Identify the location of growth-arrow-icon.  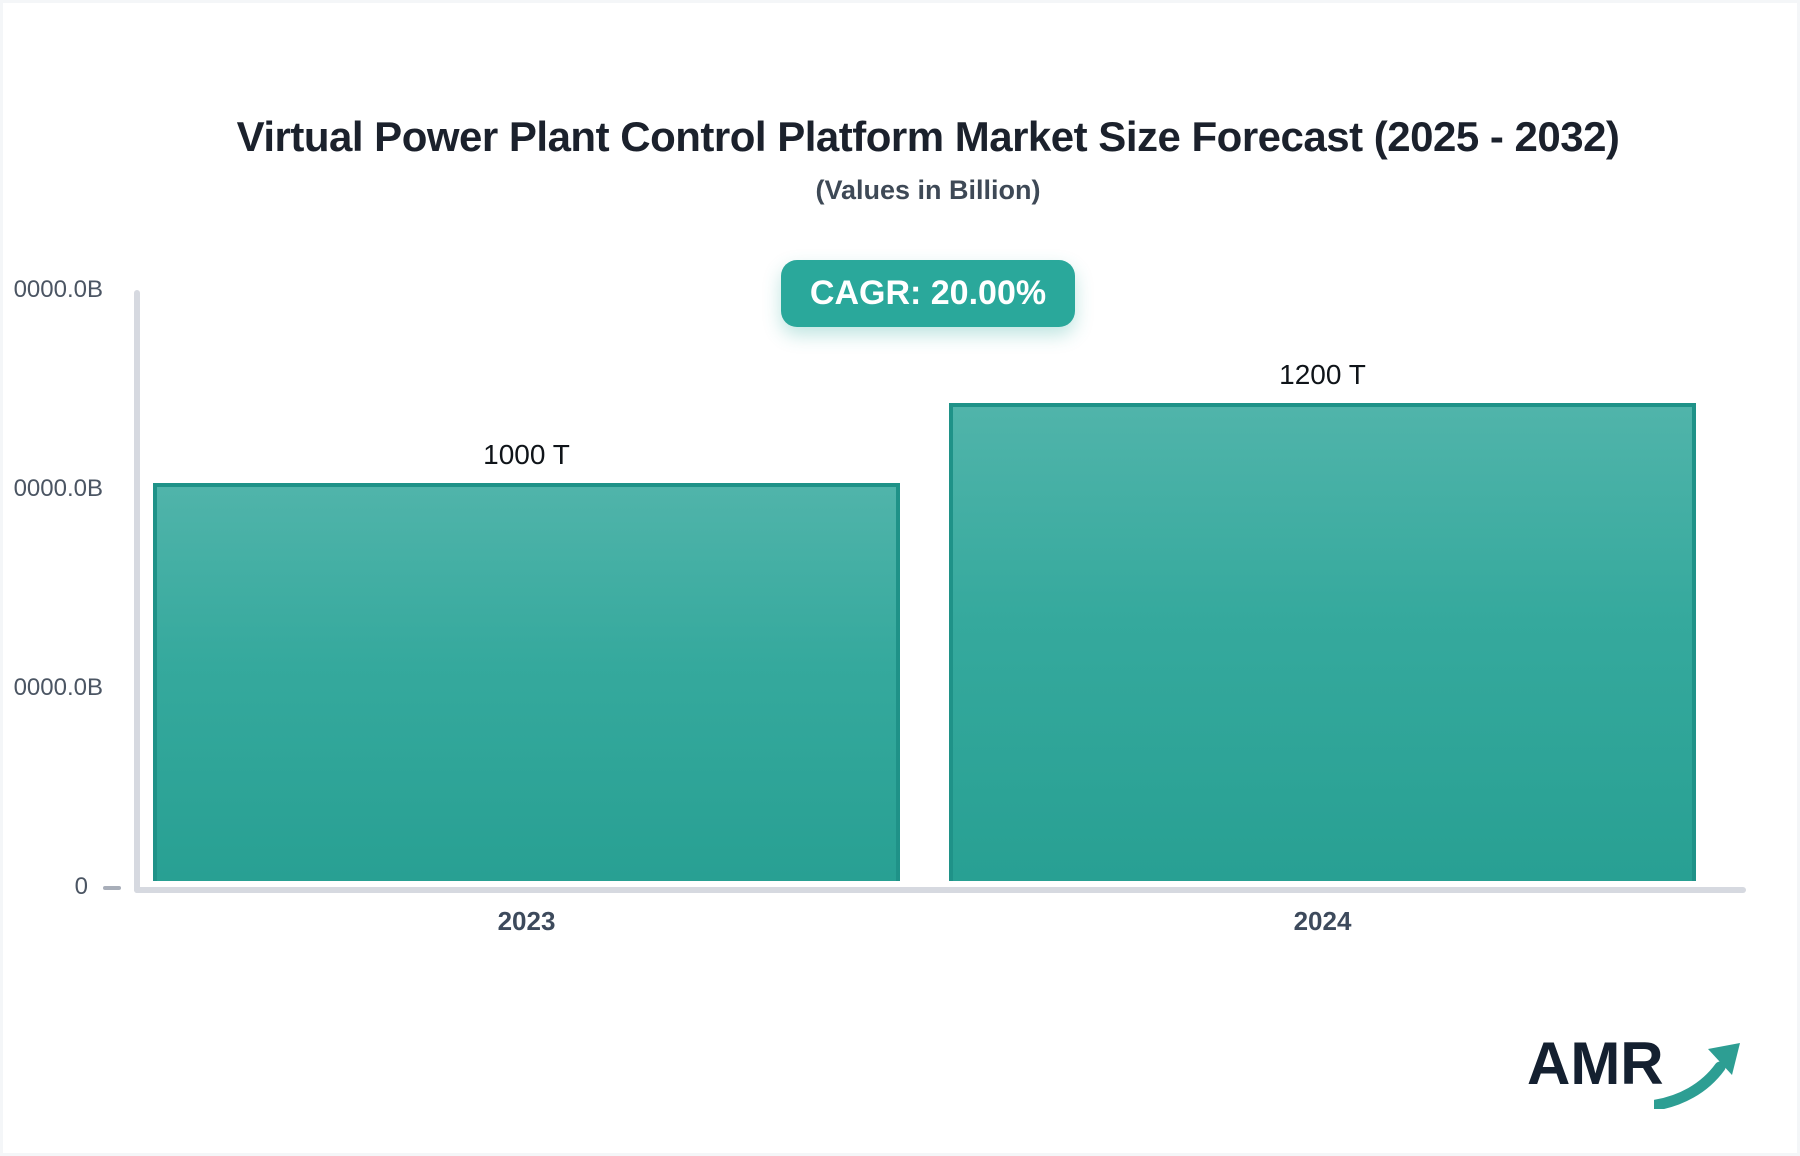
(1696, 1078).